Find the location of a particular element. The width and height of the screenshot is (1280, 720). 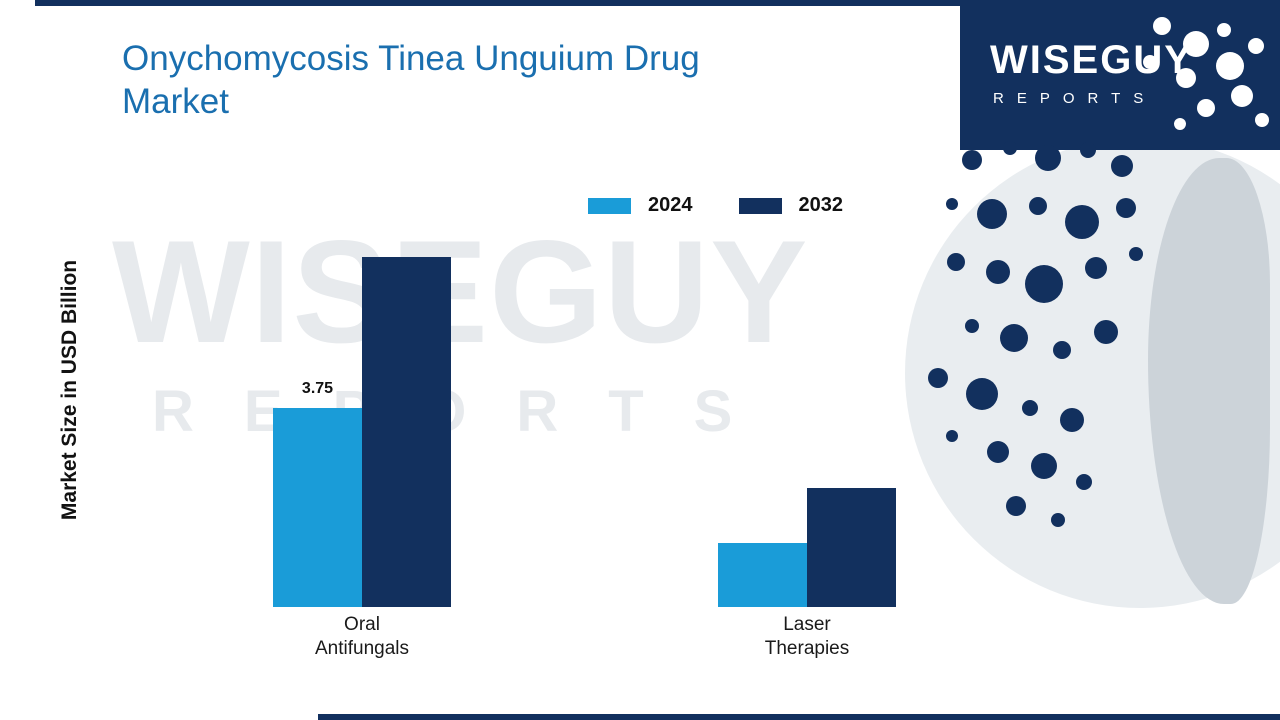

legend-swatch-2032 is located at coordinates (760, 205).